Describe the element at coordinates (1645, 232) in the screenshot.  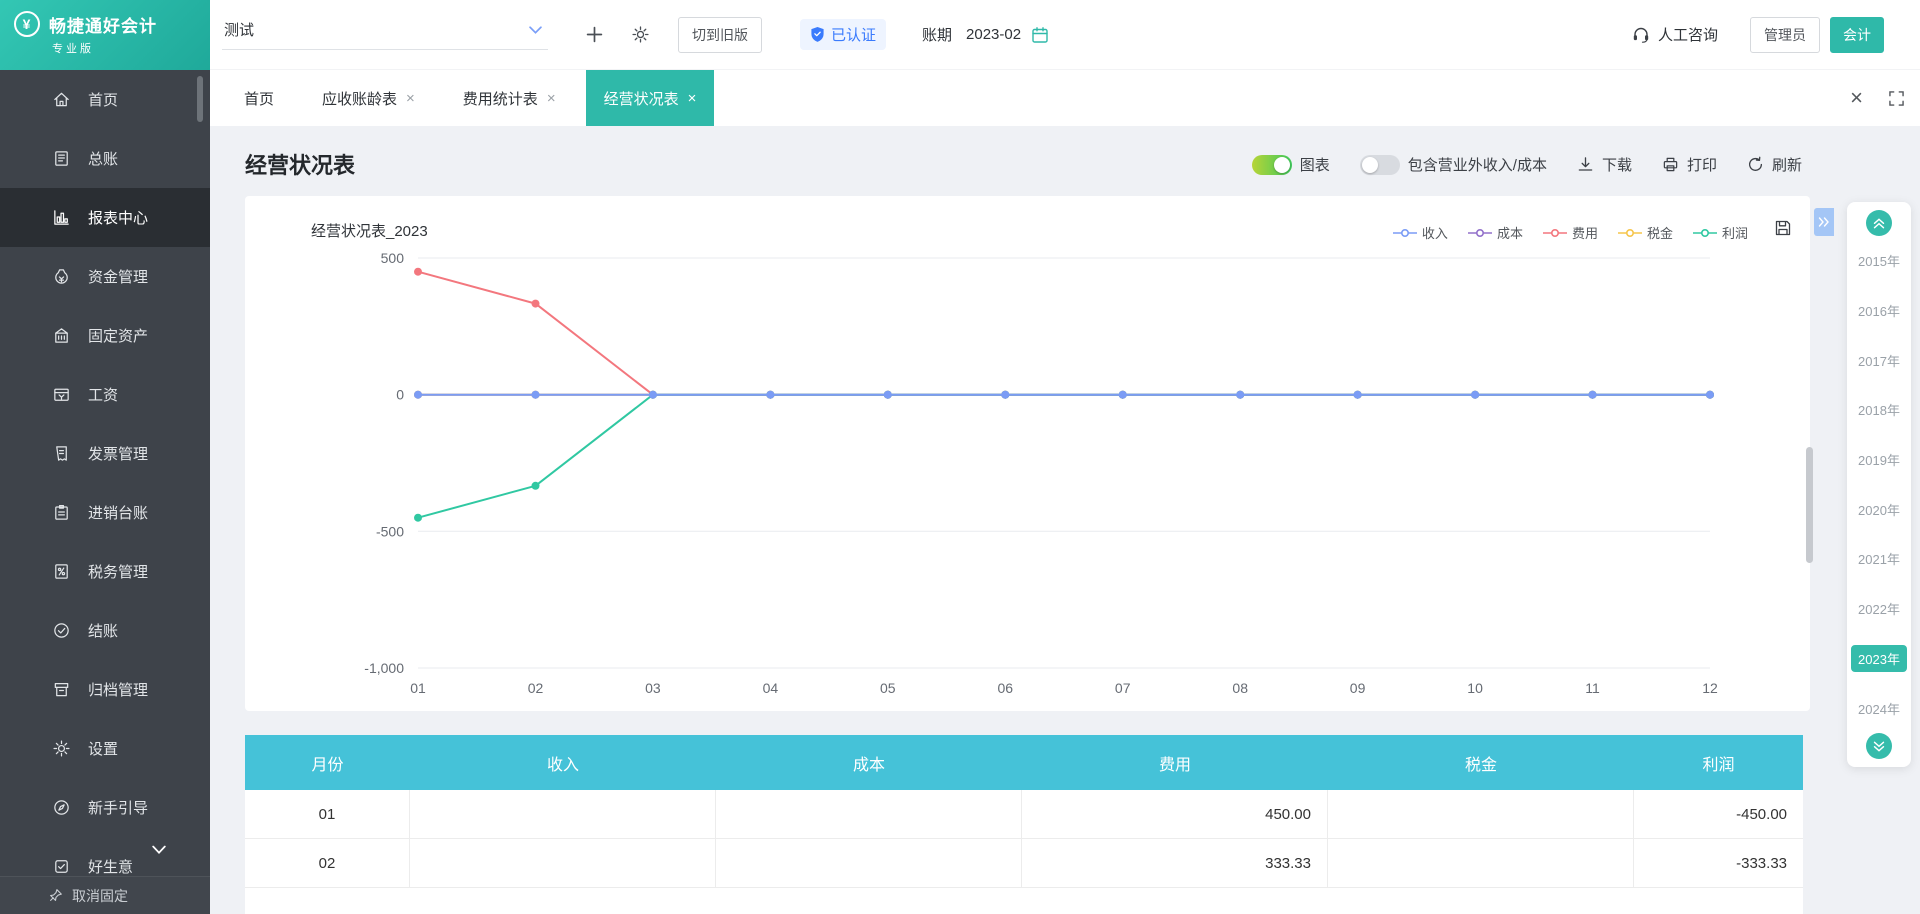
I see `legend-item-税金: 税金` at that location.